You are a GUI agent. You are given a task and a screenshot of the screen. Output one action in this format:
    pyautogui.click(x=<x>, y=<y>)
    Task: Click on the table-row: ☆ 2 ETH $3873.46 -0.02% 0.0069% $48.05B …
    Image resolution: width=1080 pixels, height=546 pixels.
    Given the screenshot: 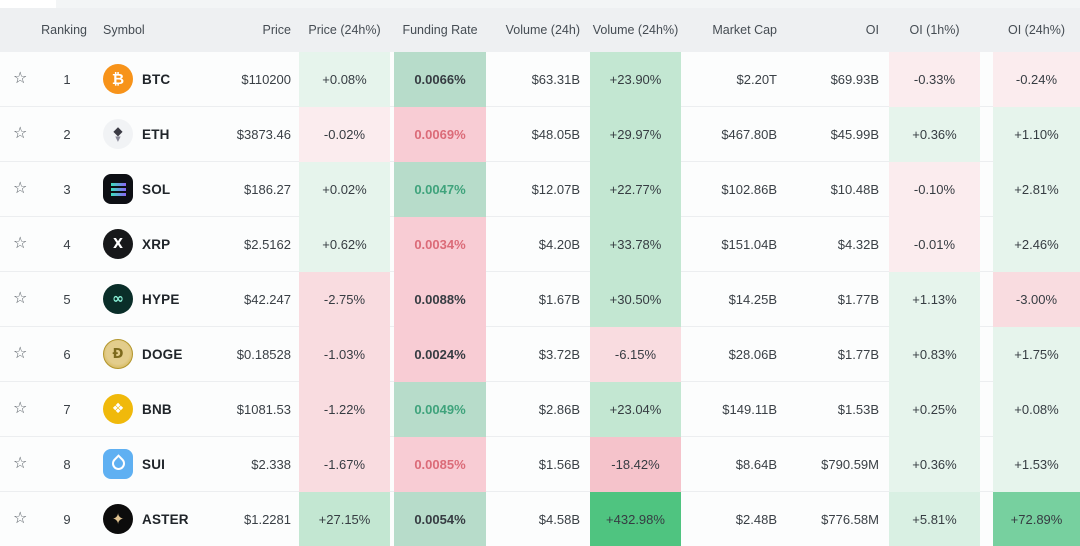 What is the action you would take?
    pyautogui.click(x=540, y=134)
    